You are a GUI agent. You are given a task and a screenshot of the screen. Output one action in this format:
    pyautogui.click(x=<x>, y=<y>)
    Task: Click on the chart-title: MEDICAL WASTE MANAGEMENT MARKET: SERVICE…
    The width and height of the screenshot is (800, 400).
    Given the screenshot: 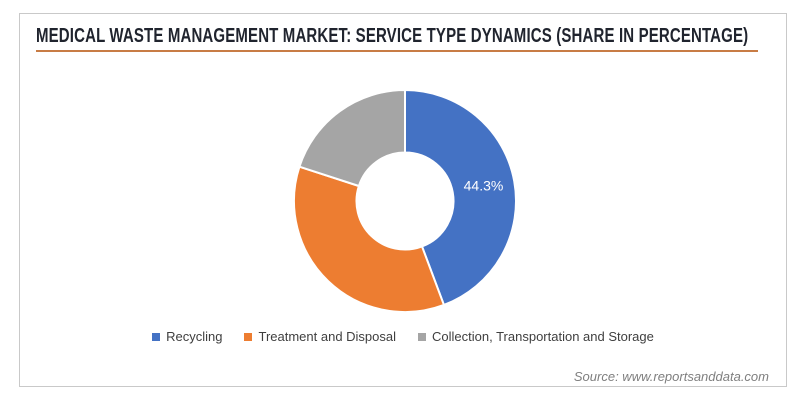 What is the action you would take?
    pyautogui.click(x=392, y=36)
    